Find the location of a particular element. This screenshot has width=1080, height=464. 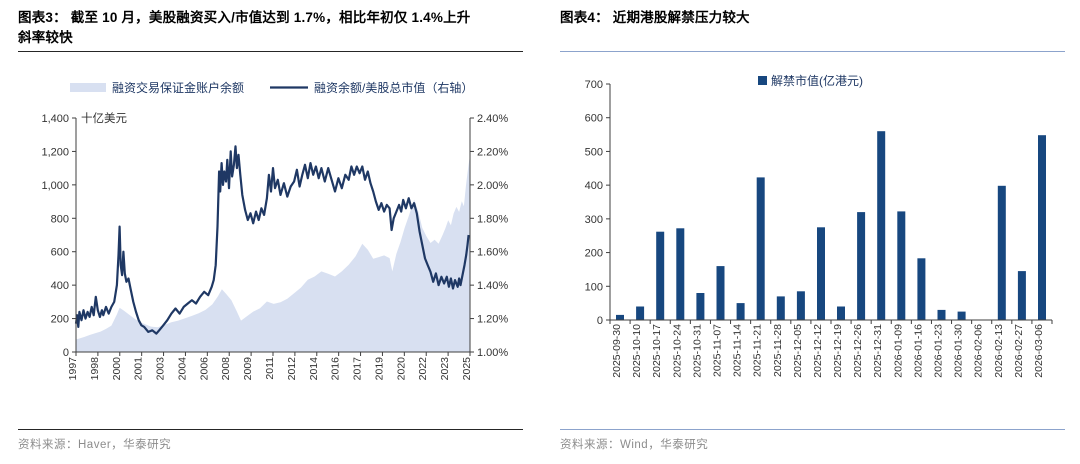

svg-text: 2001 is located at coordinates (139, 369).